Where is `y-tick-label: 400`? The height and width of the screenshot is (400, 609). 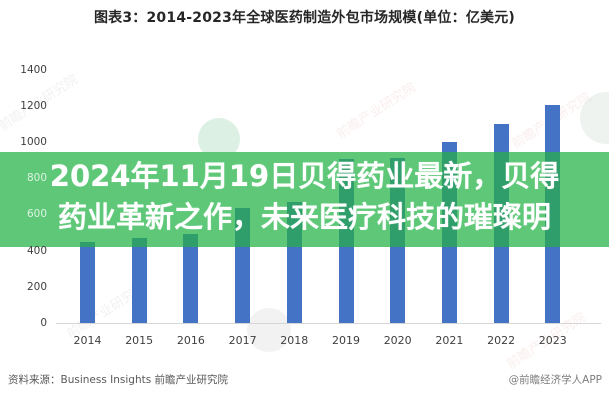 y-tick-label: 400 is located at coordinates (36, 250).